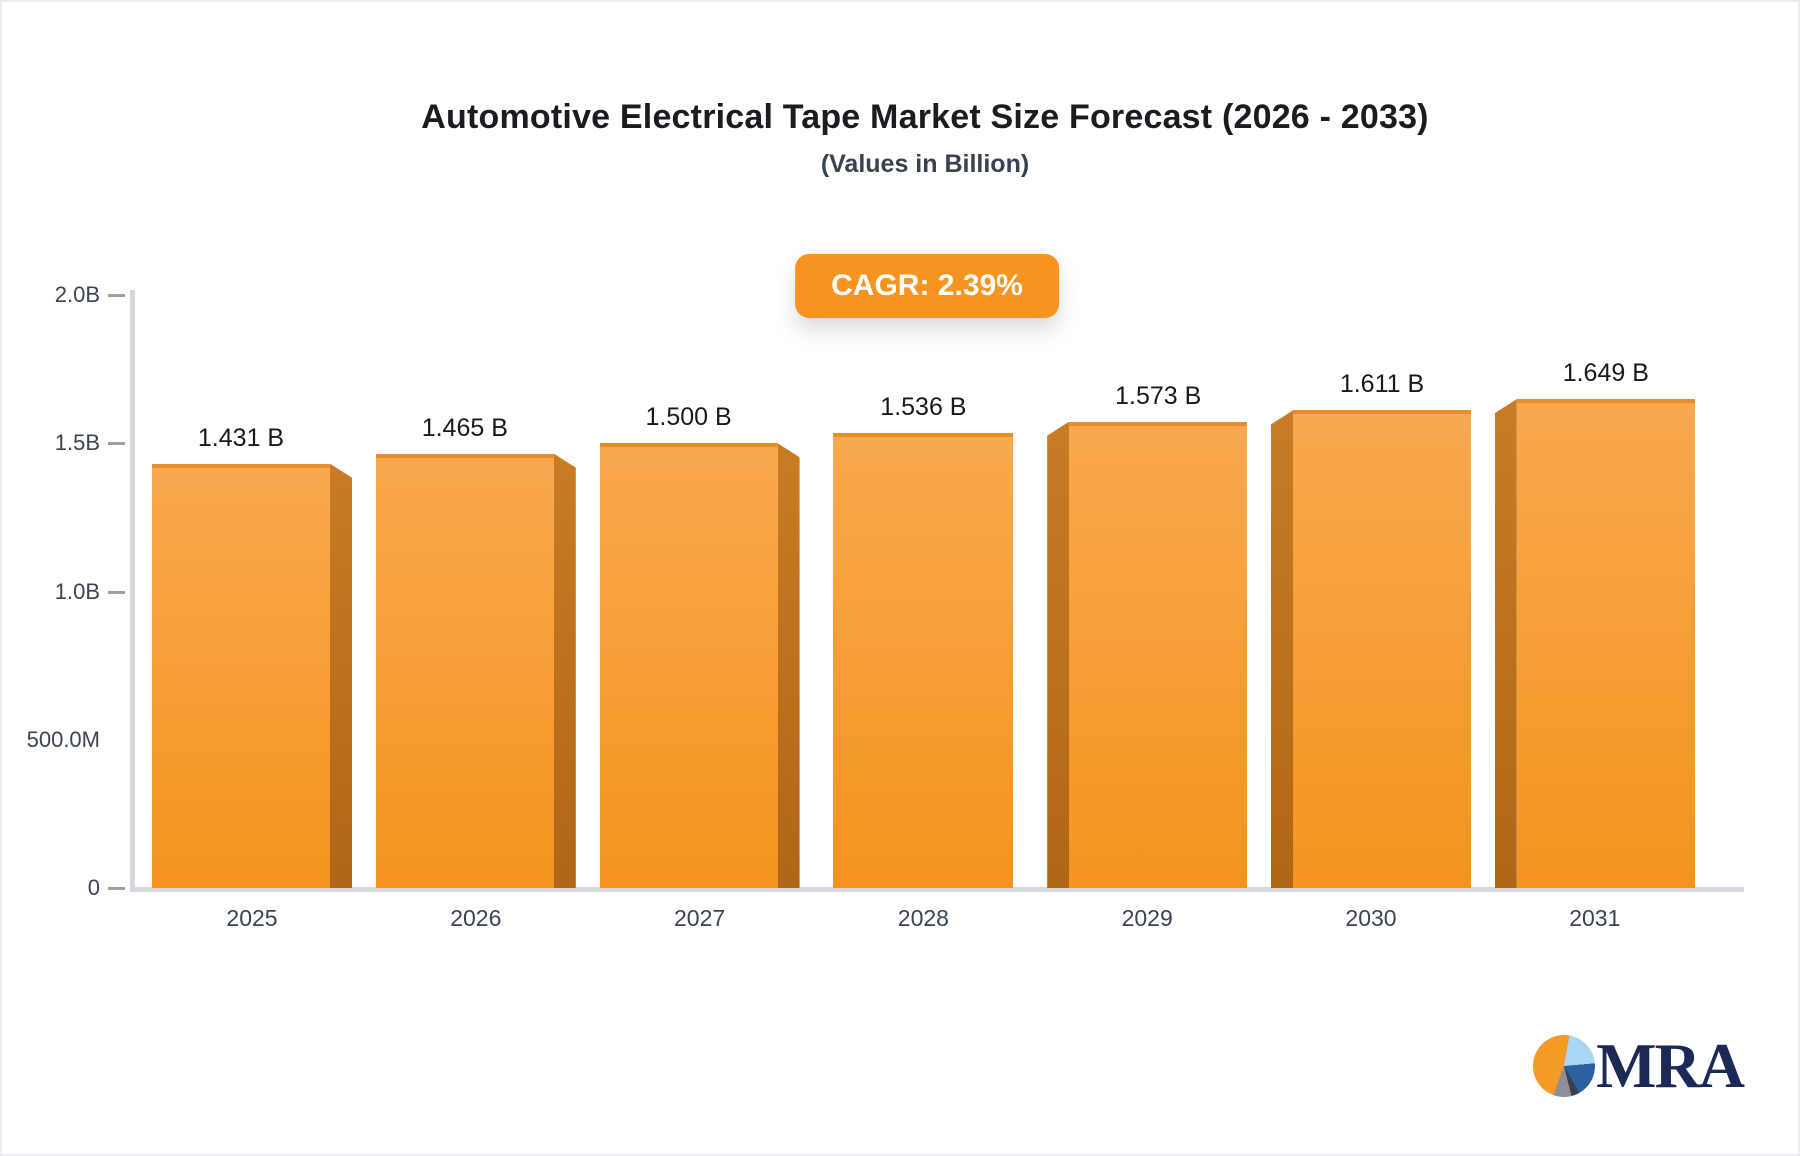 This screenshot has width=1800, height=1156. I want to click on bar: 1.500 B, so click(699, 645).